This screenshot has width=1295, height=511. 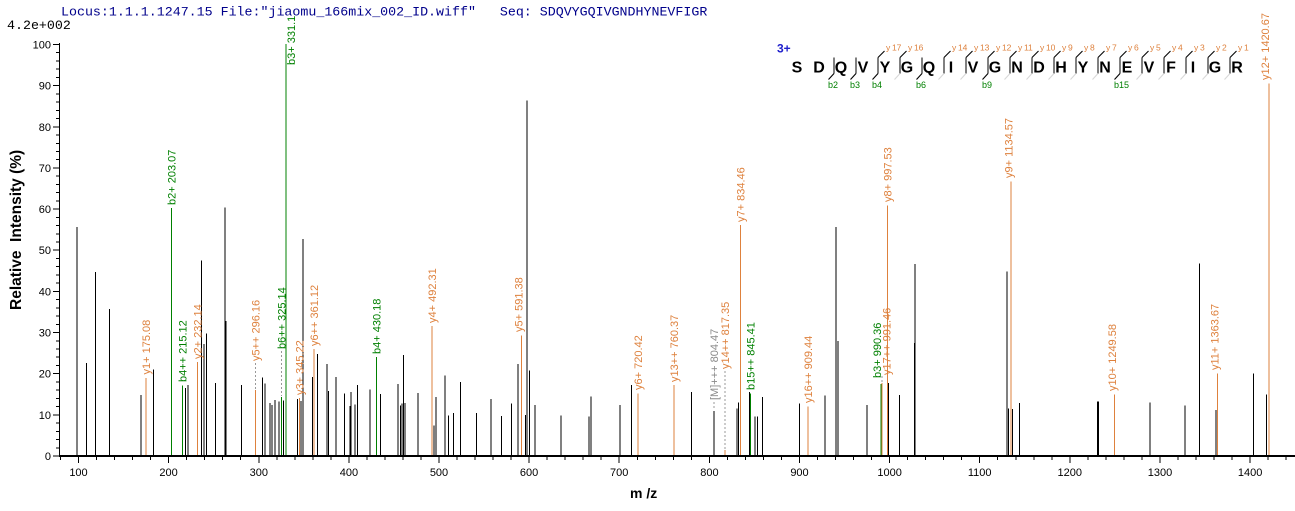 I want to click on svg-text: b3, so click(x=855, y=85).